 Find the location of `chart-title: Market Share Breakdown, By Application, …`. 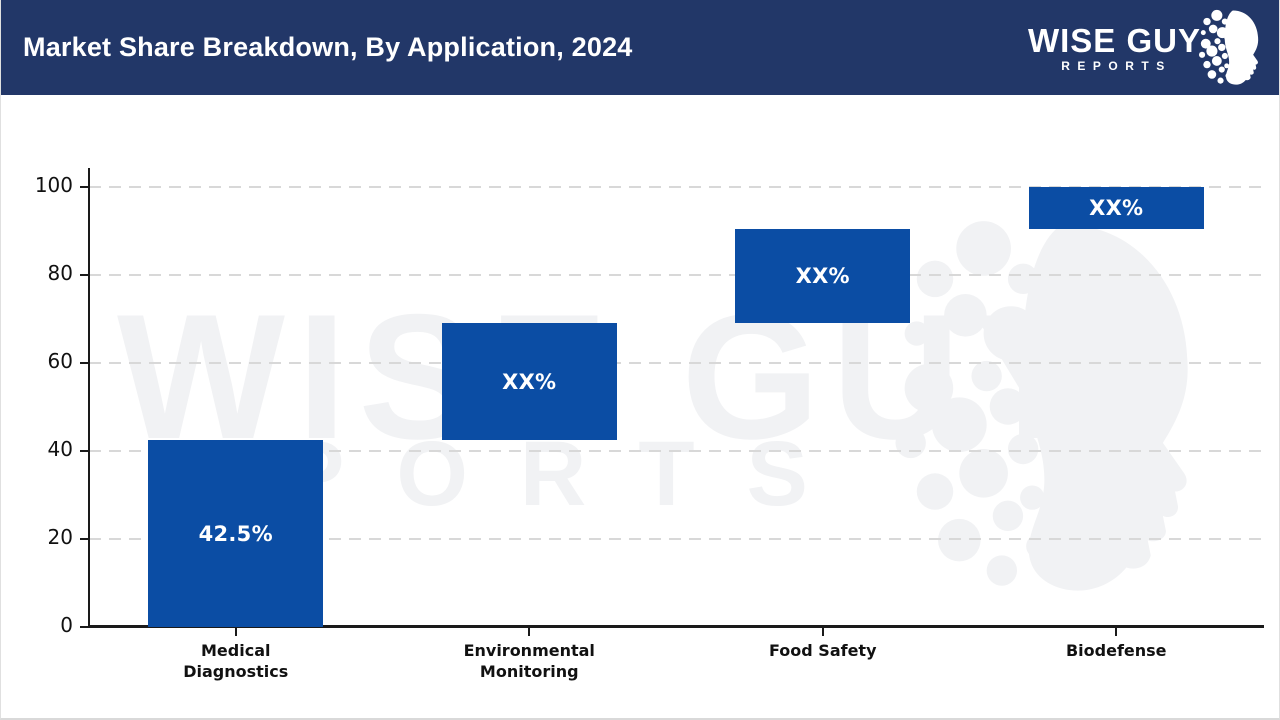

chart-title: Market Share Breakdown, By Application, … is located at coordinates (328, 47).